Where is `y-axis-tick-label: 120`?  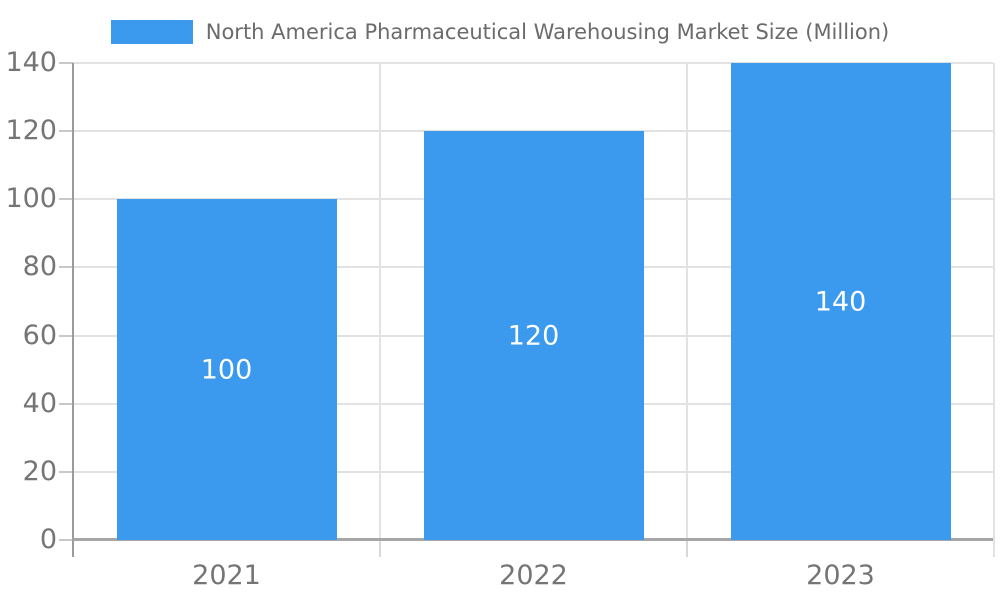 y-axis-tick-label: 120 is located at coordinates (31, 131).